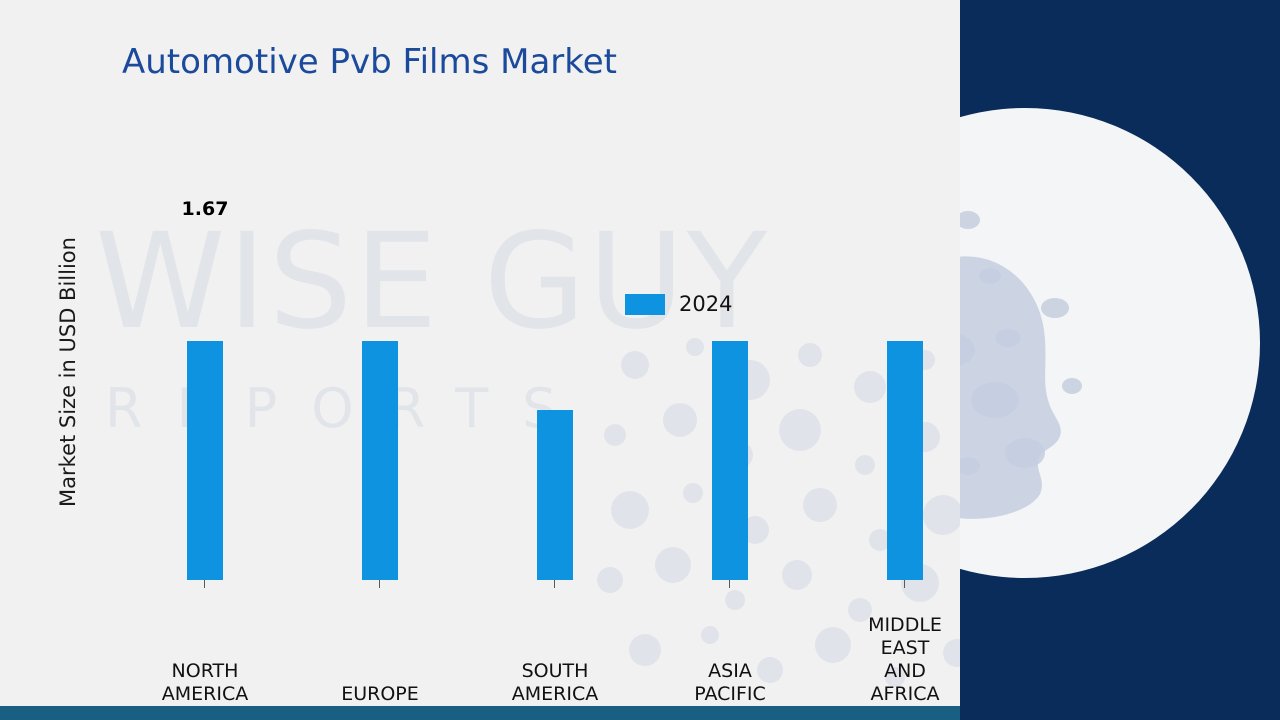  What do you see at coordinates (555, 495) in the screenshot?
I see `bar-south-america` at bounding box center [555, 495].